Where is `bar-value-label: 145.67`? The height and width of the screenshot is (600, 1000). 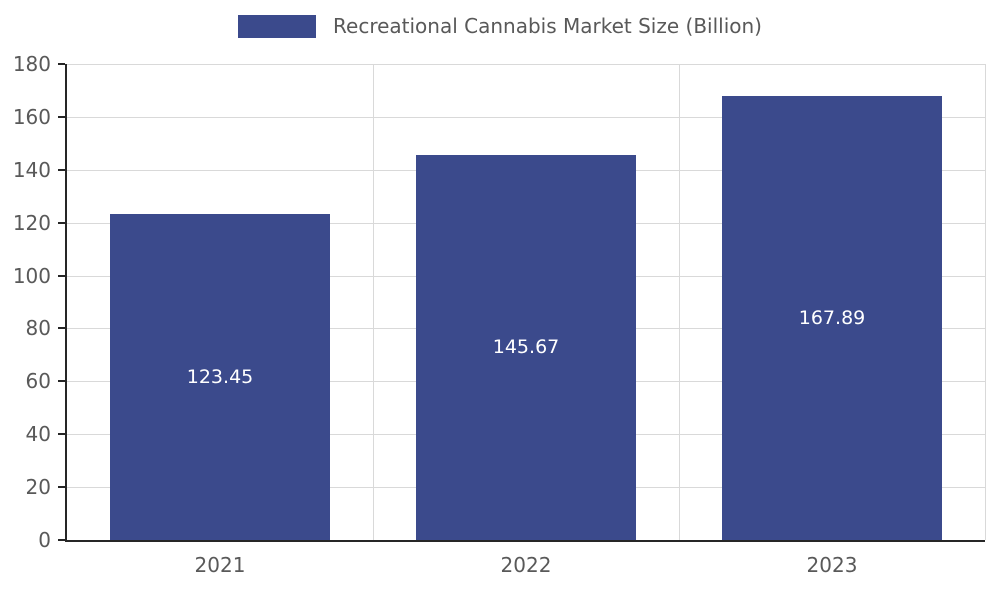 bar-value-label: 145.67 is located at coordinates (526, 347).